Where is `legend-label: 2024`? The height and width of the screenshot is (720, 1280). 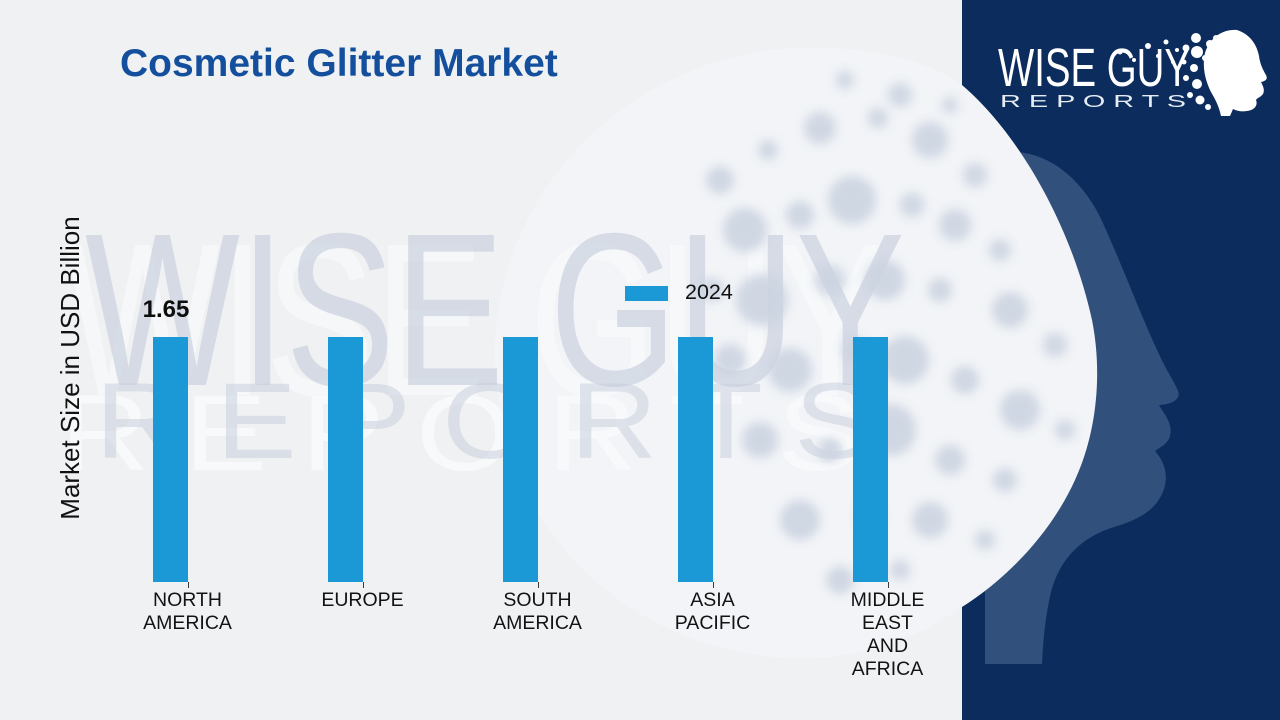 legend-label: 2024 is located at coordinates (709, 291).